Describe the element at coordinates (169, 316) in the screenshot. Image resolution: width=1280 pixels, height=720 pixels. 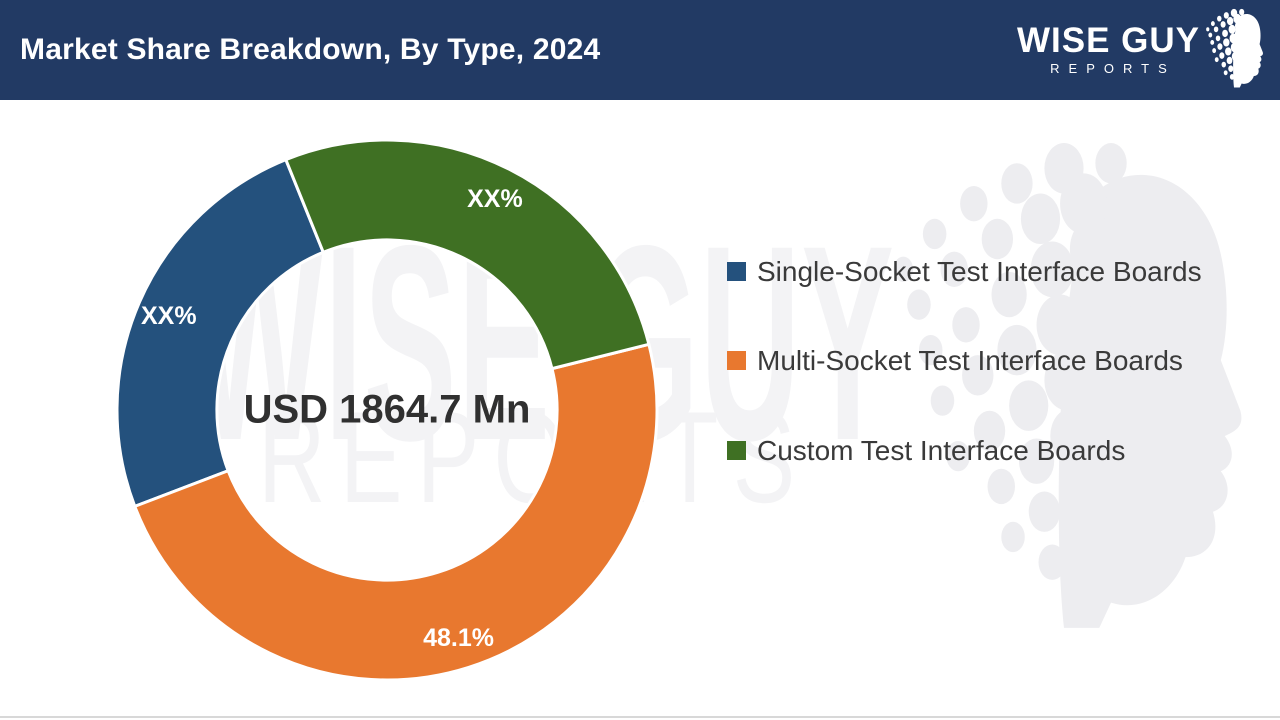
I see `slice-value-label-0: XX%` at that location.